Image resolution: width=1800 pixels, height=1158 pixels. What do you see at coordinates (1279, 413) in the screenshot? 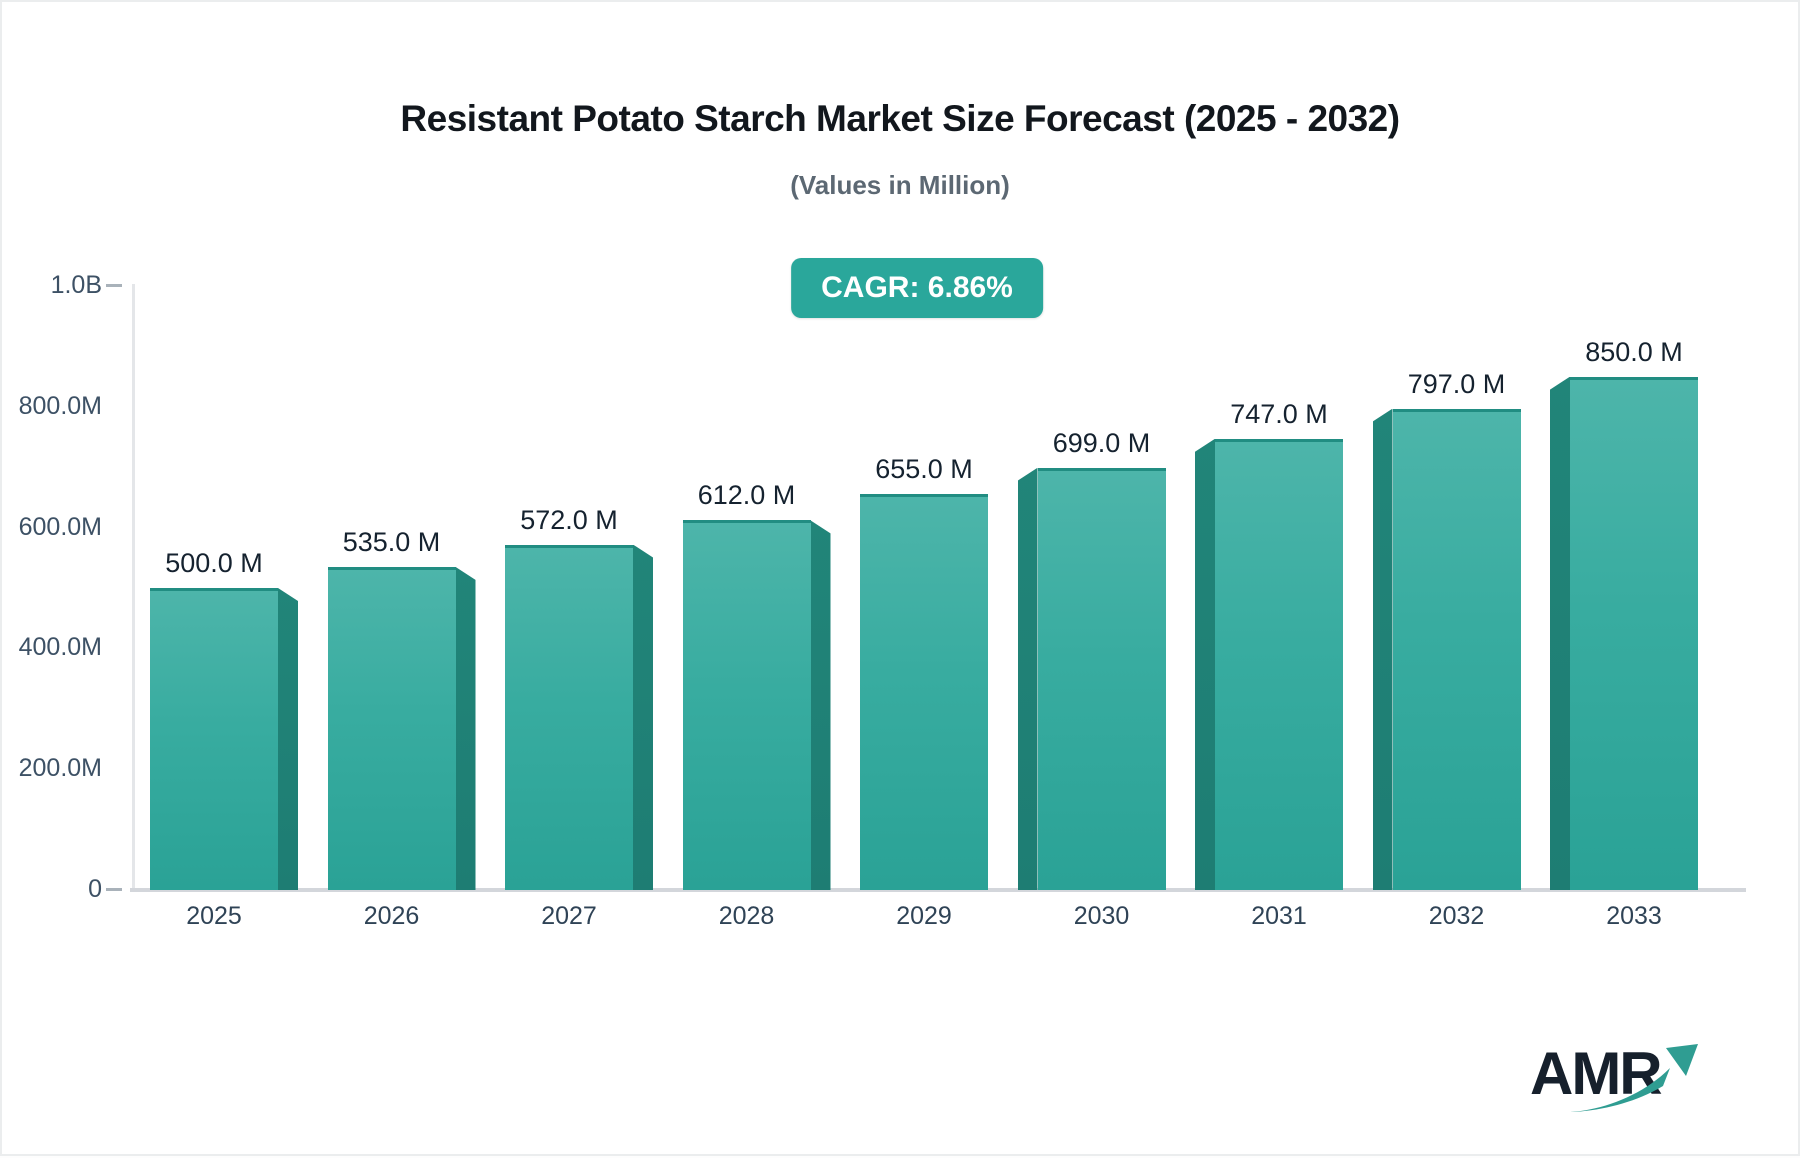
I see `bar-value-label: 747.0 M` at bounding box center [1279, 413].